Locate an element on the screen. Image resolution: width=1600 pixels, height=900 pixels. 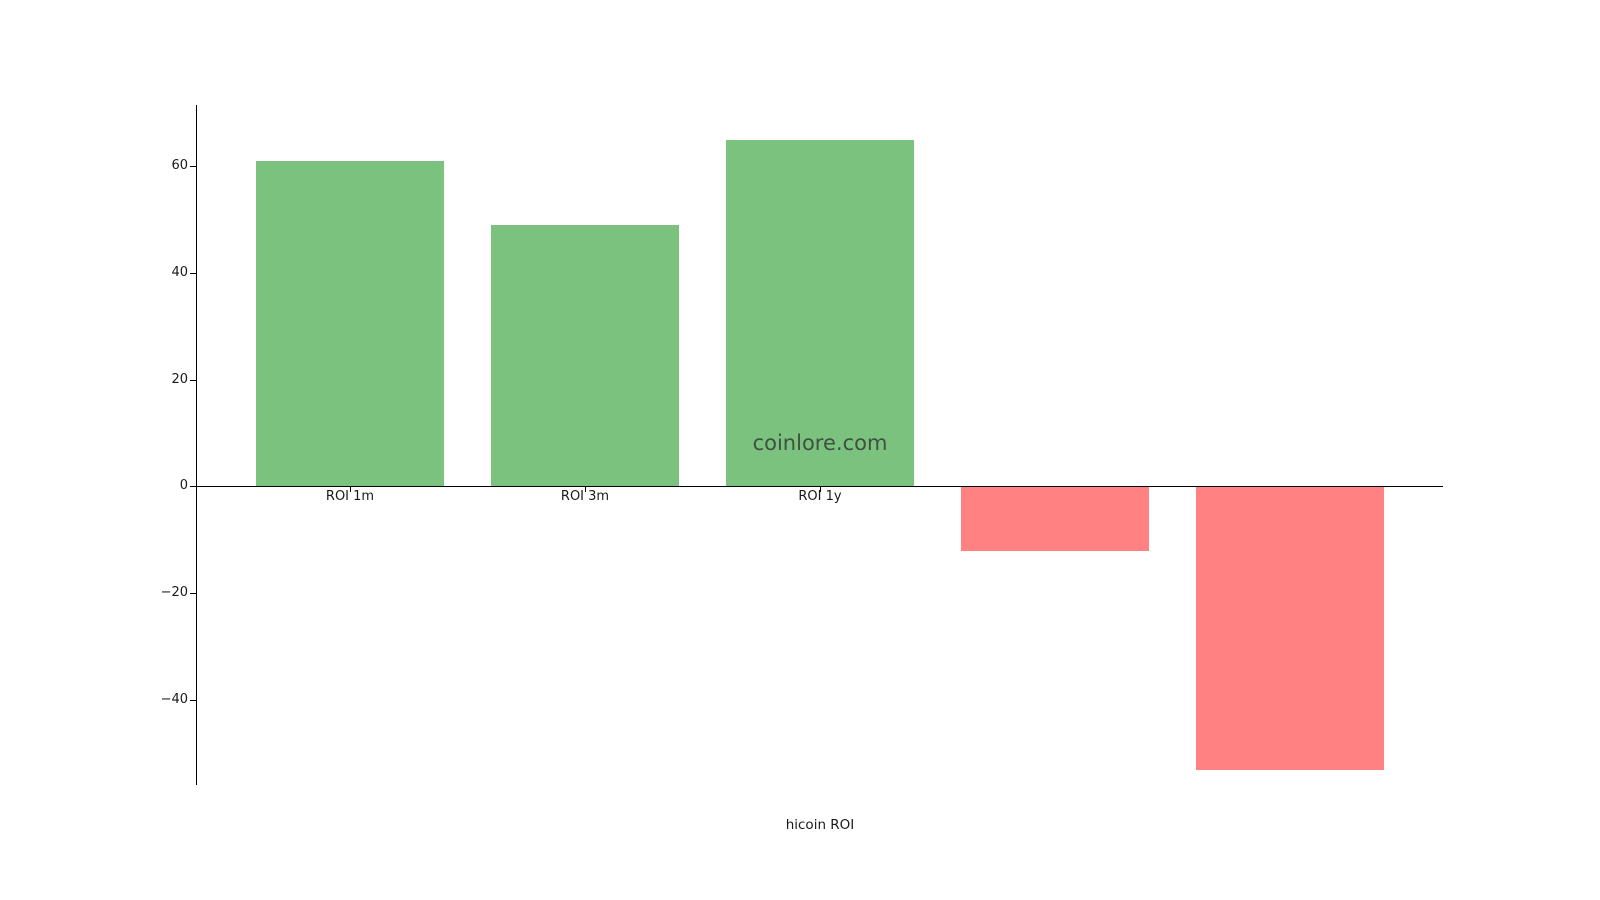
bar-roi-1y is located at coordinates (820, 313).